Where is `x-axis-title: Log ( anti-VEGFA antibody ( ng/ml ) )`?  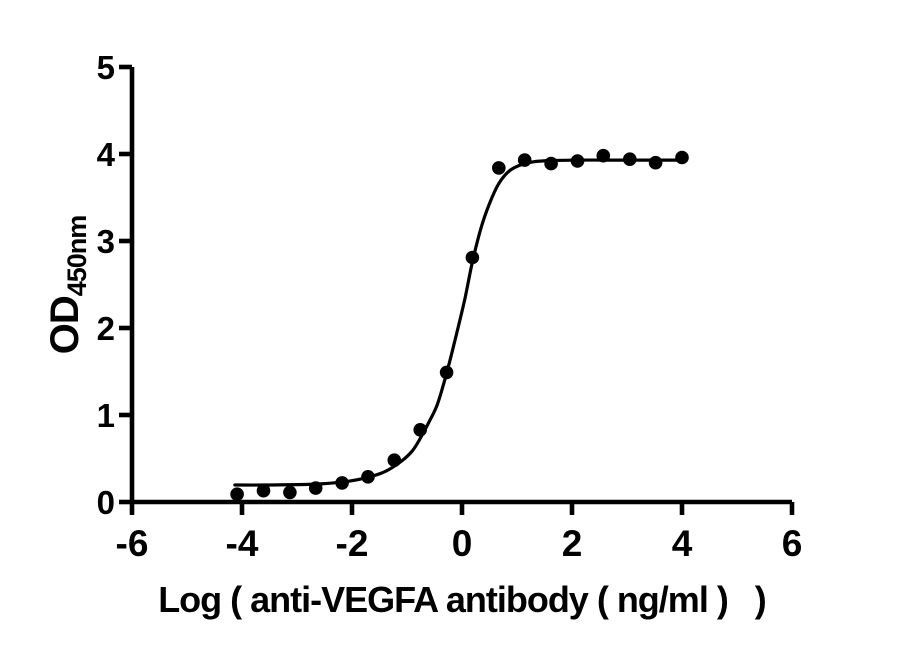
x-axis-title: Log ( anti-VEGFA antibody ( ng/ml ) ) is located at coordinates (462, 599).